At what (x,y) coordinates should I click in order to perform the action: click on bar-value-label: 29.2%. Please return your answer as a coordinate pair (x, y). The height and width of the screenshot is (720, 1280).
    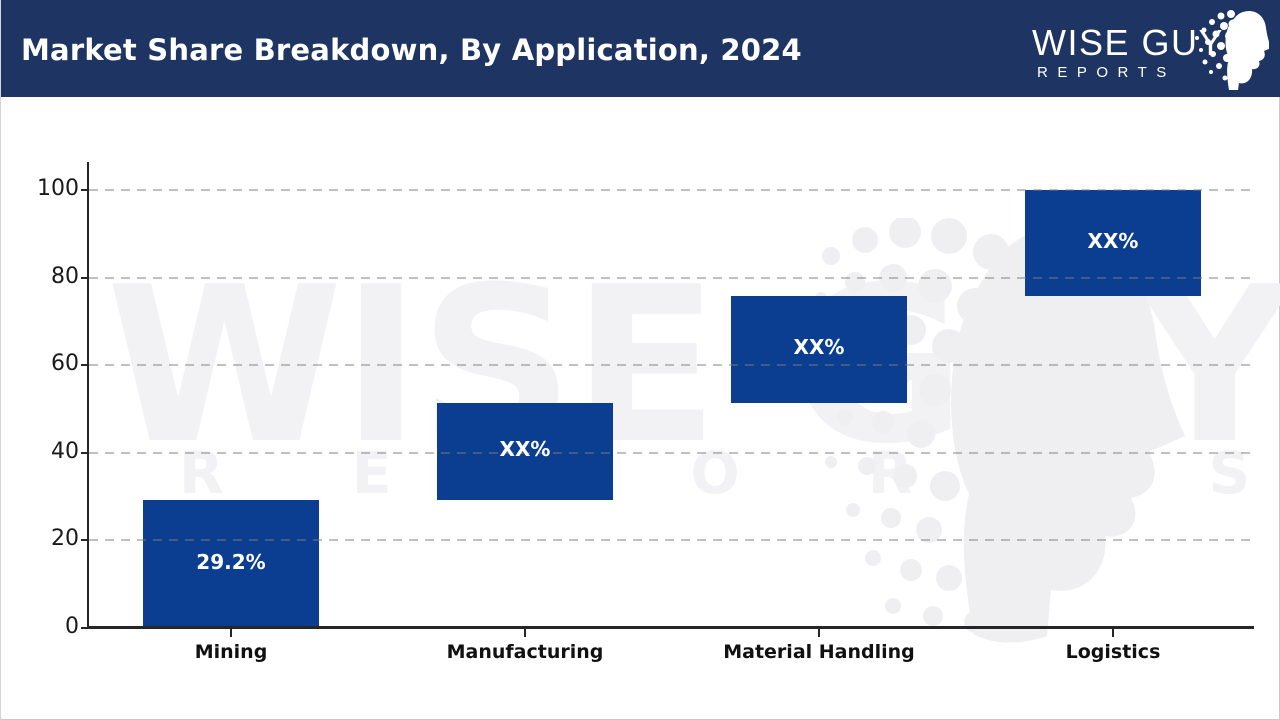
    Looking at the image, I should click on (231, 562).